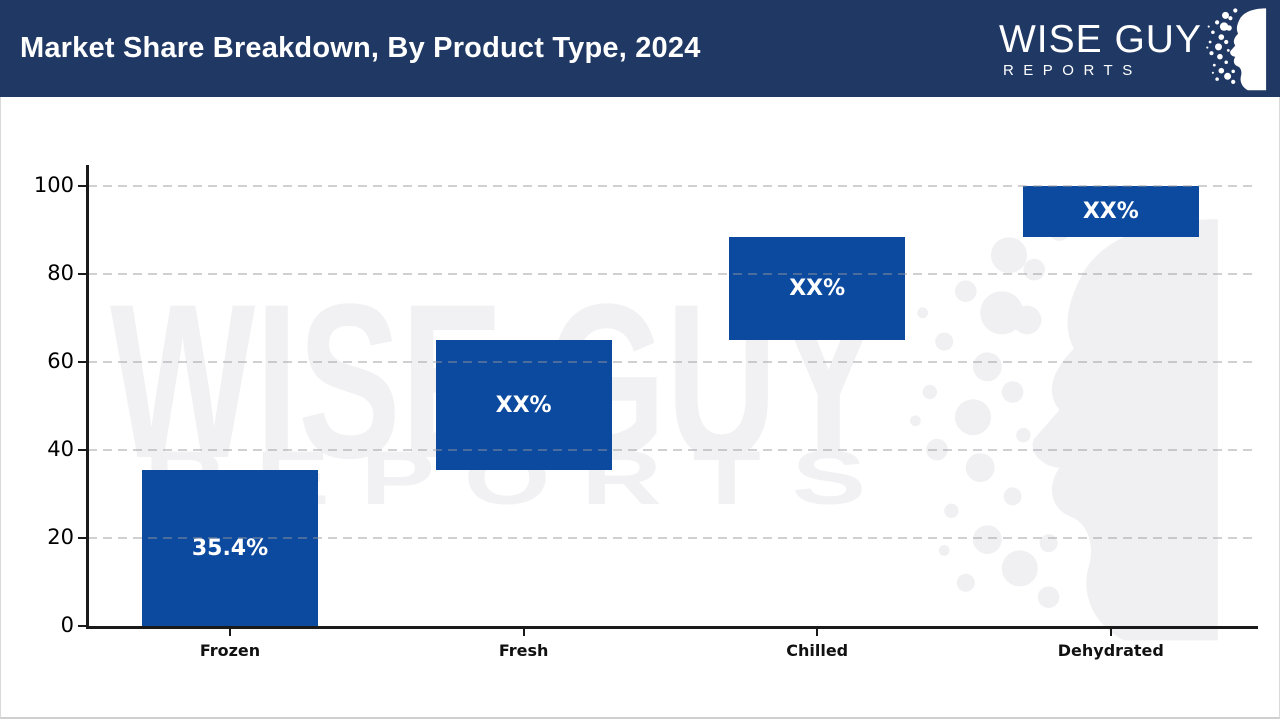 The width and height of the screenshot is (1280, 720). I want to click on y-tick-label: 40, so click(60, 449).